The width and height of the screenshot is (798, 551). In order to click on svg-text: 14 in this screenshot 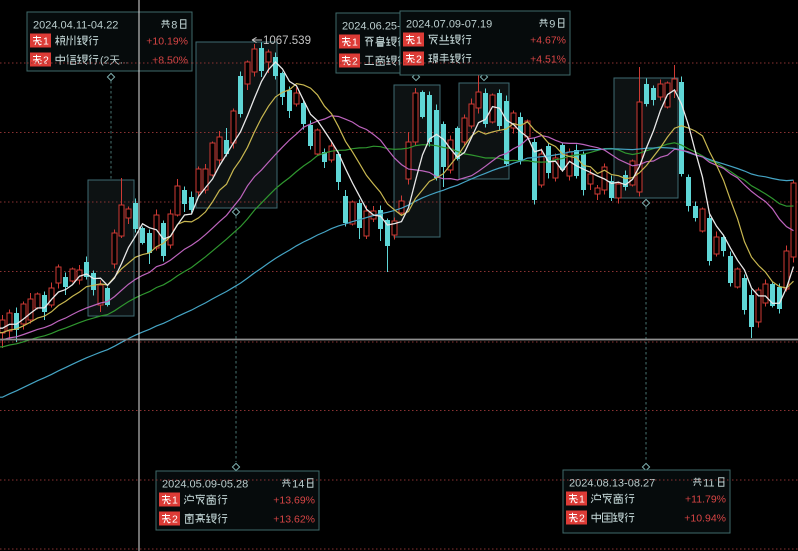, I will do `click(298, 485)`.